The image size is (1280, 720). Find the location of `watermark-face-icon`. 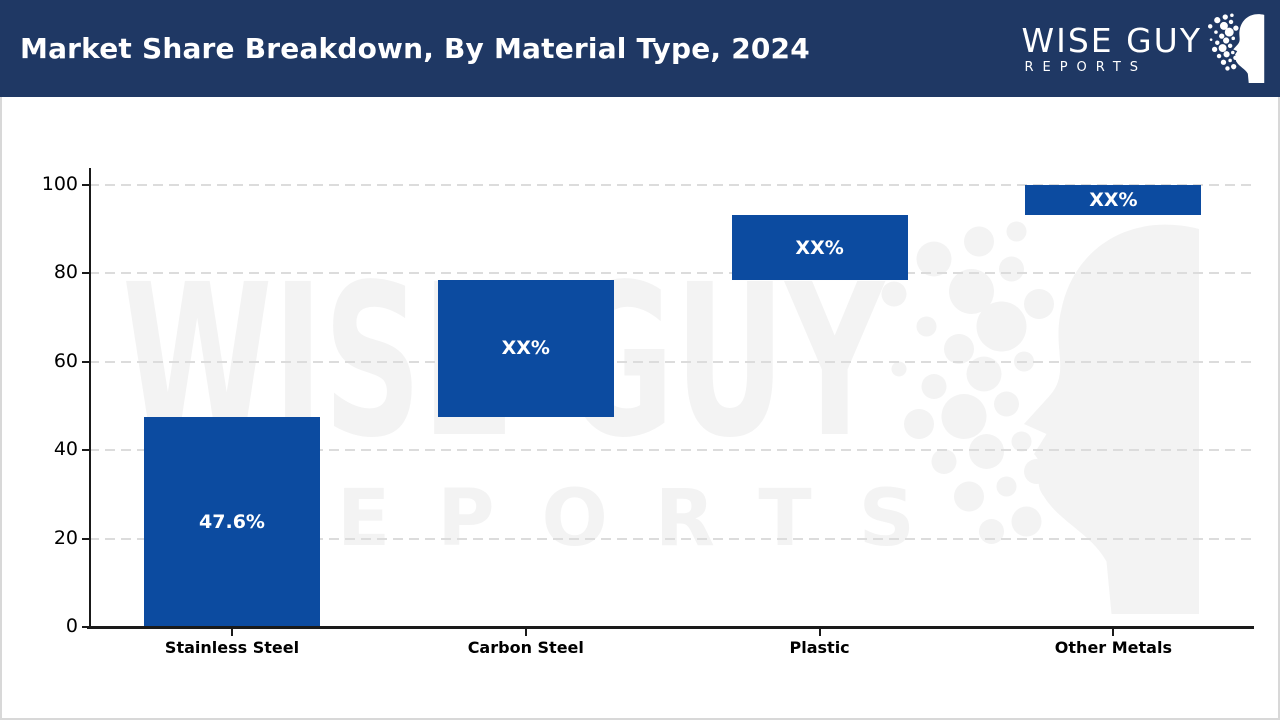

watermark-face-icon is located at coordinates (1040, 417).